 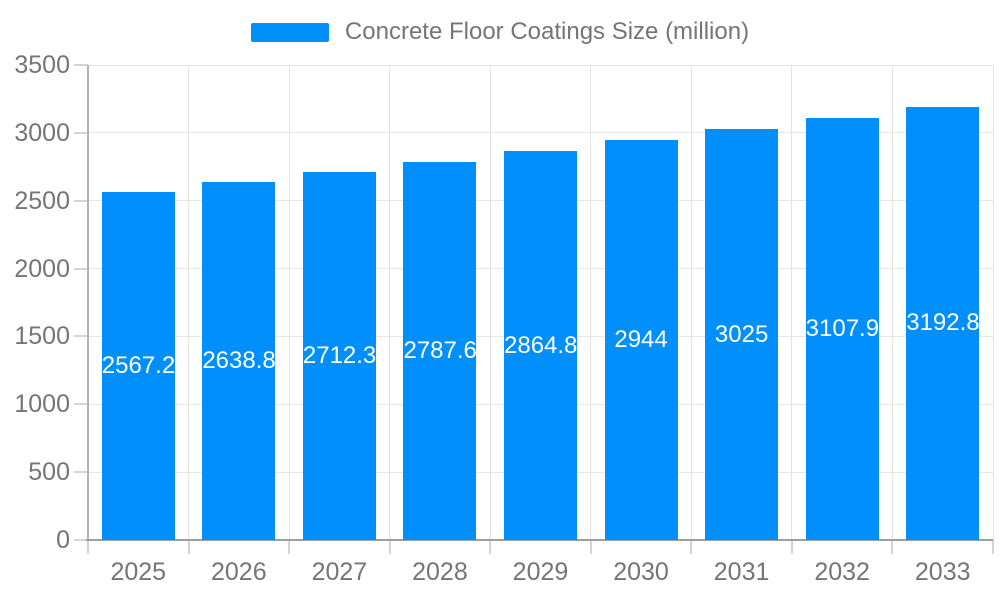 I want to click on bar-value-label: 3192.8, so click(x=943, y=323).